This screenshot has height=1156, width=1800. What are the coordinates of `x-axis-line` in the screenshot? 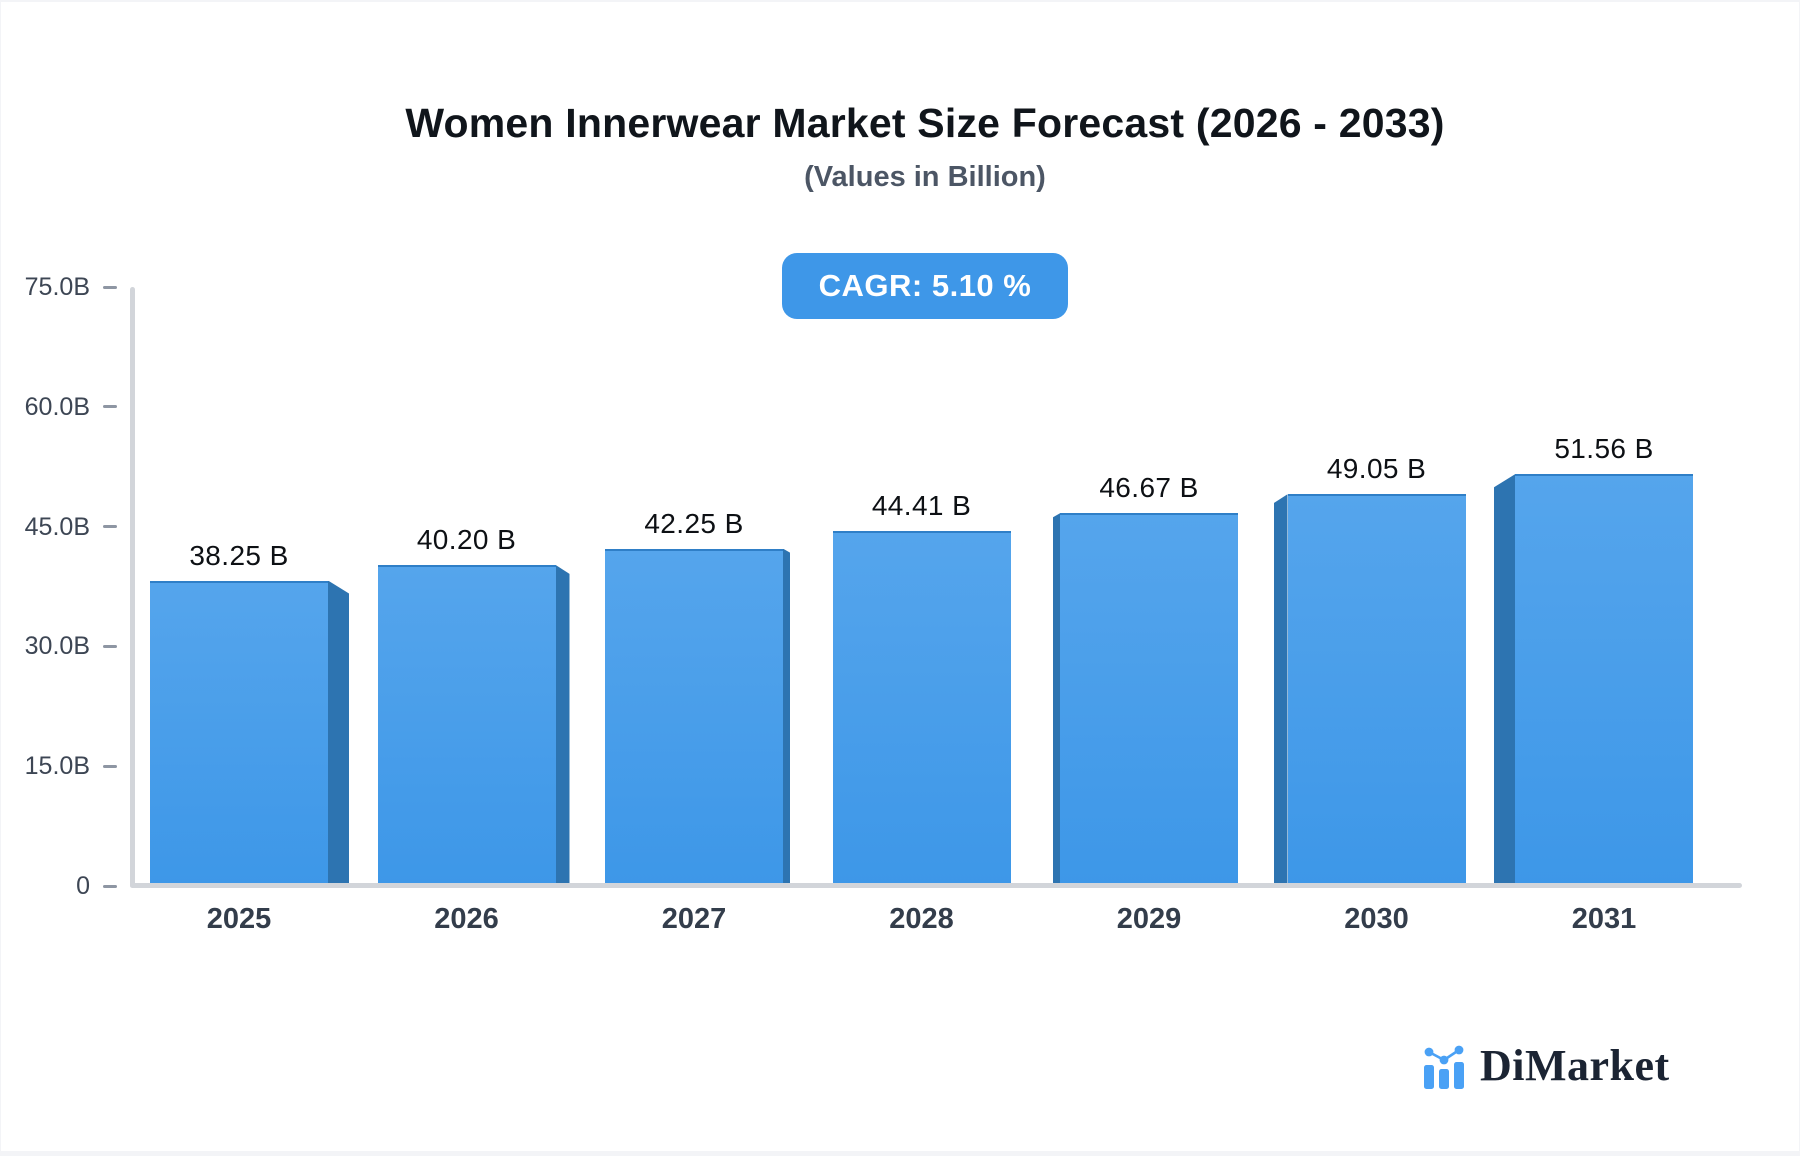 It's located at (936, 885).